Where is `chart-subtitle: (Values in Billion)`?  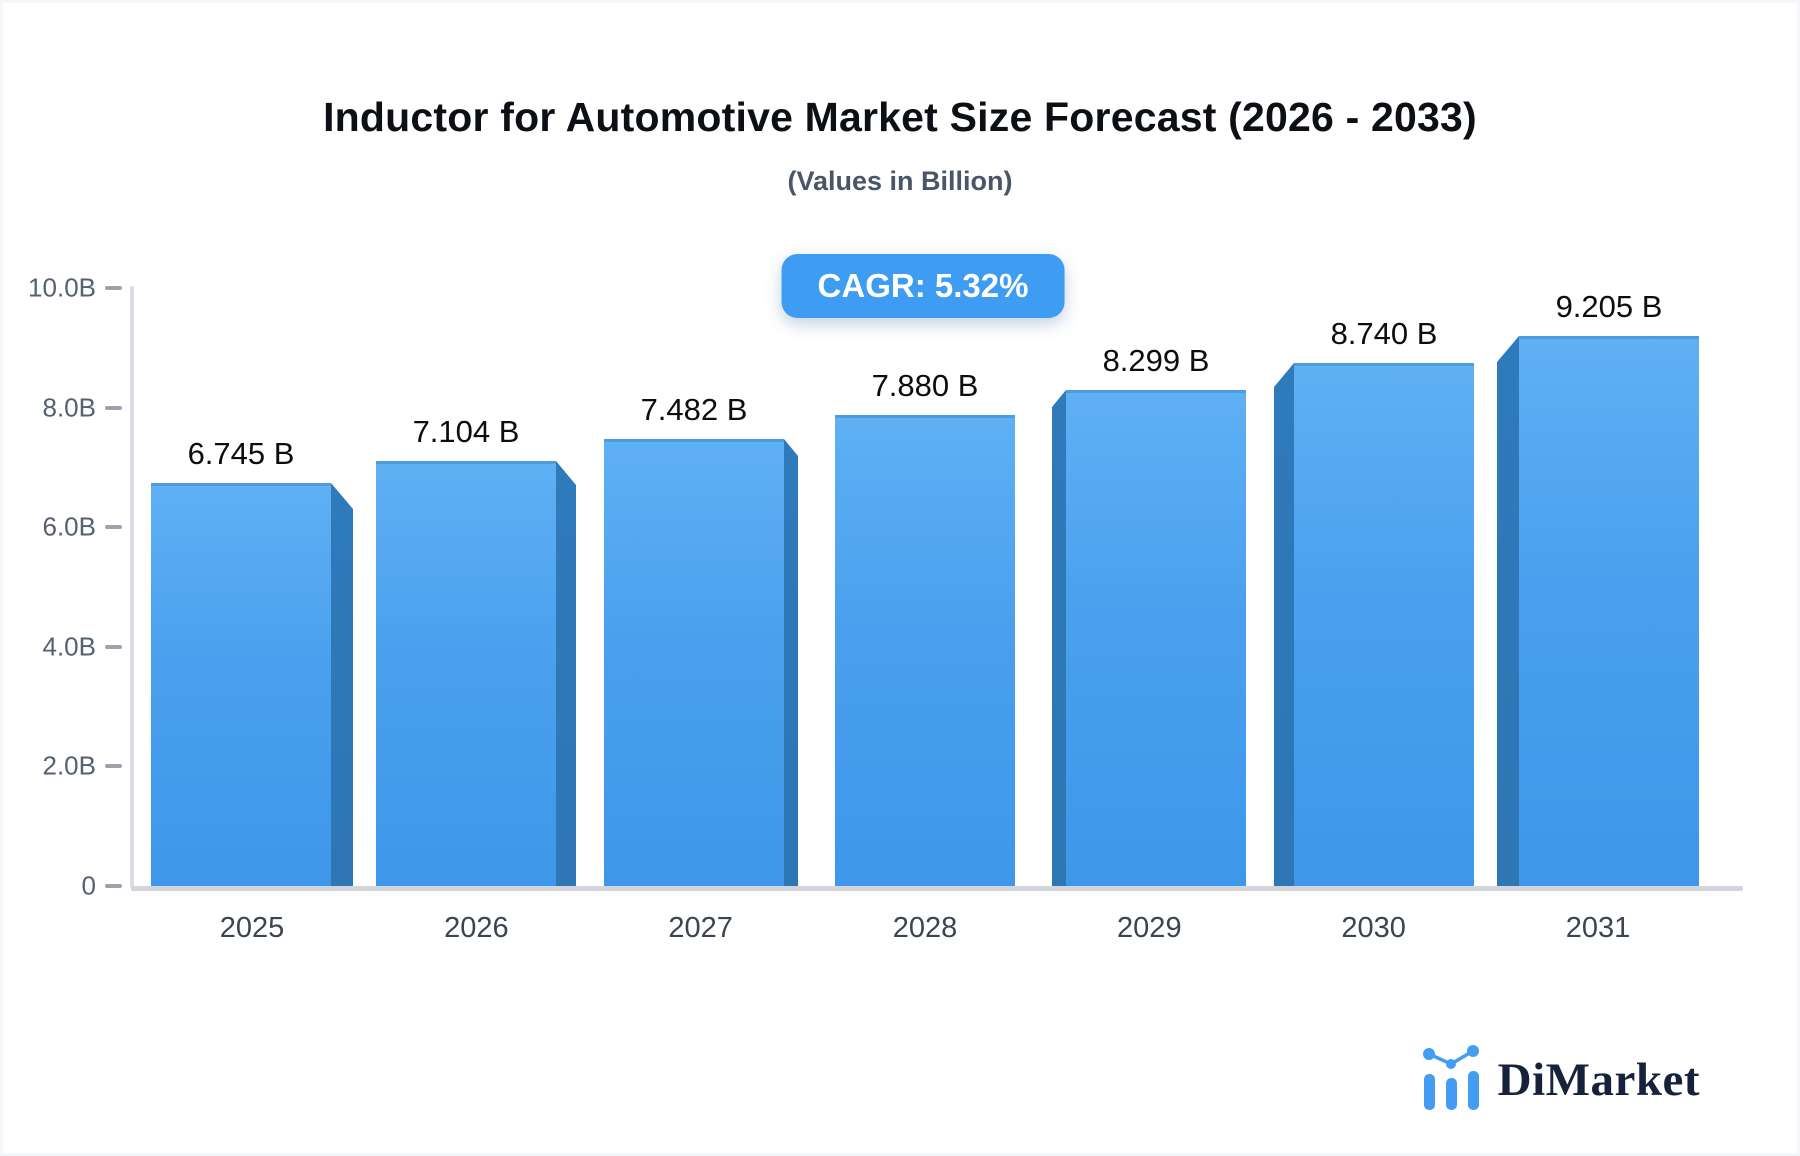
chart-subtitle: (Values in Billion) is located at coordinates (900, 181).